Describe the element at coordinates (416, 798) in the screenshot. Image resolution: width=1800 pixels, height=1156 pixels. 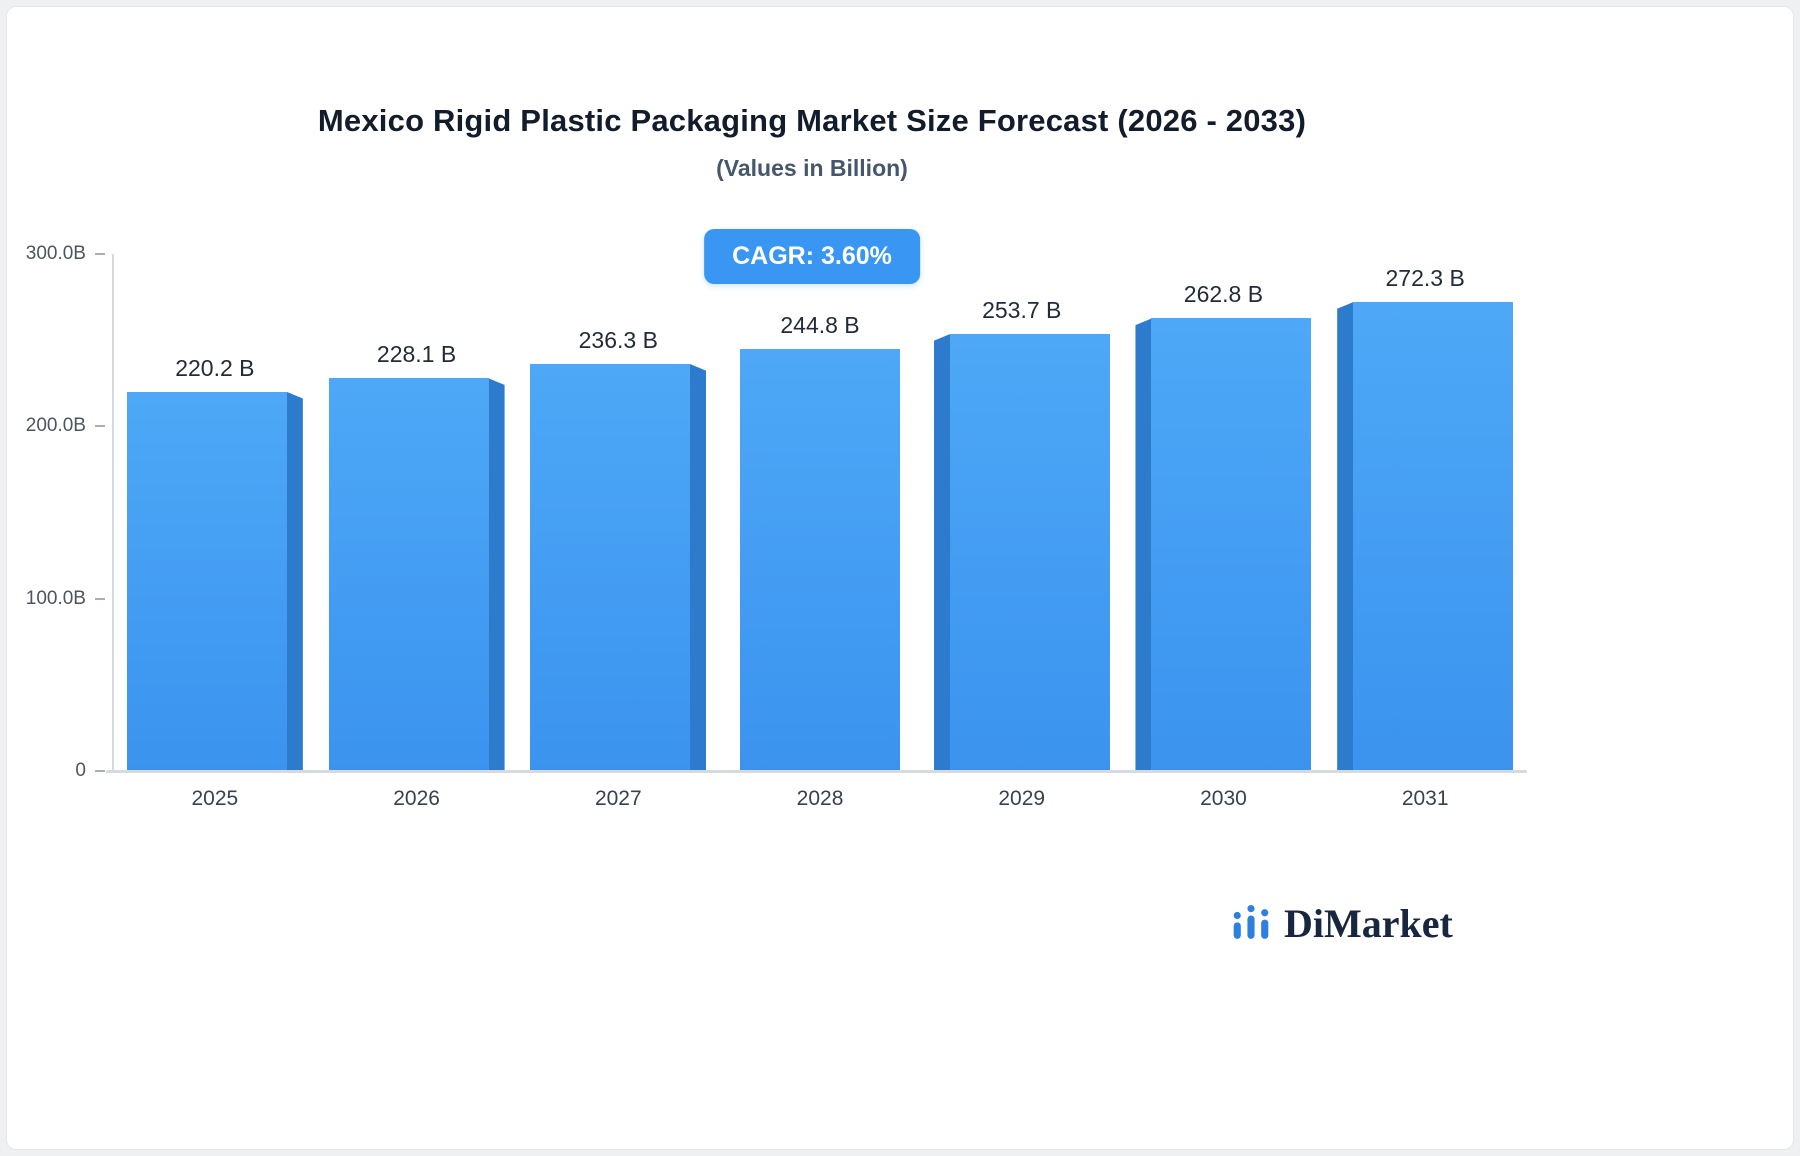
I see `x-axis-label: 2026` at that location.